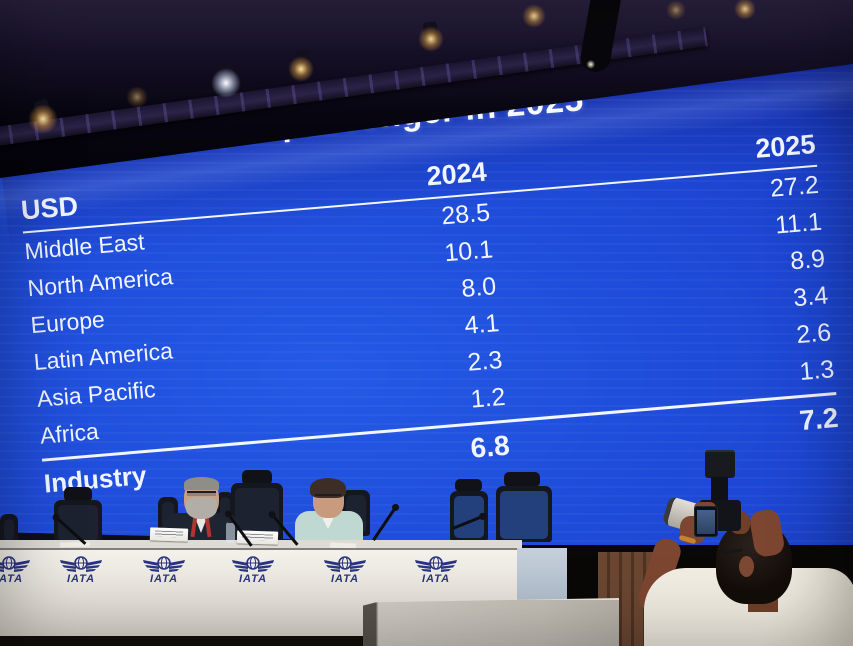 Image resolution: width=853 pixels, height=646 pixels. I want to click on short-dark-hair, so click(328, 488).